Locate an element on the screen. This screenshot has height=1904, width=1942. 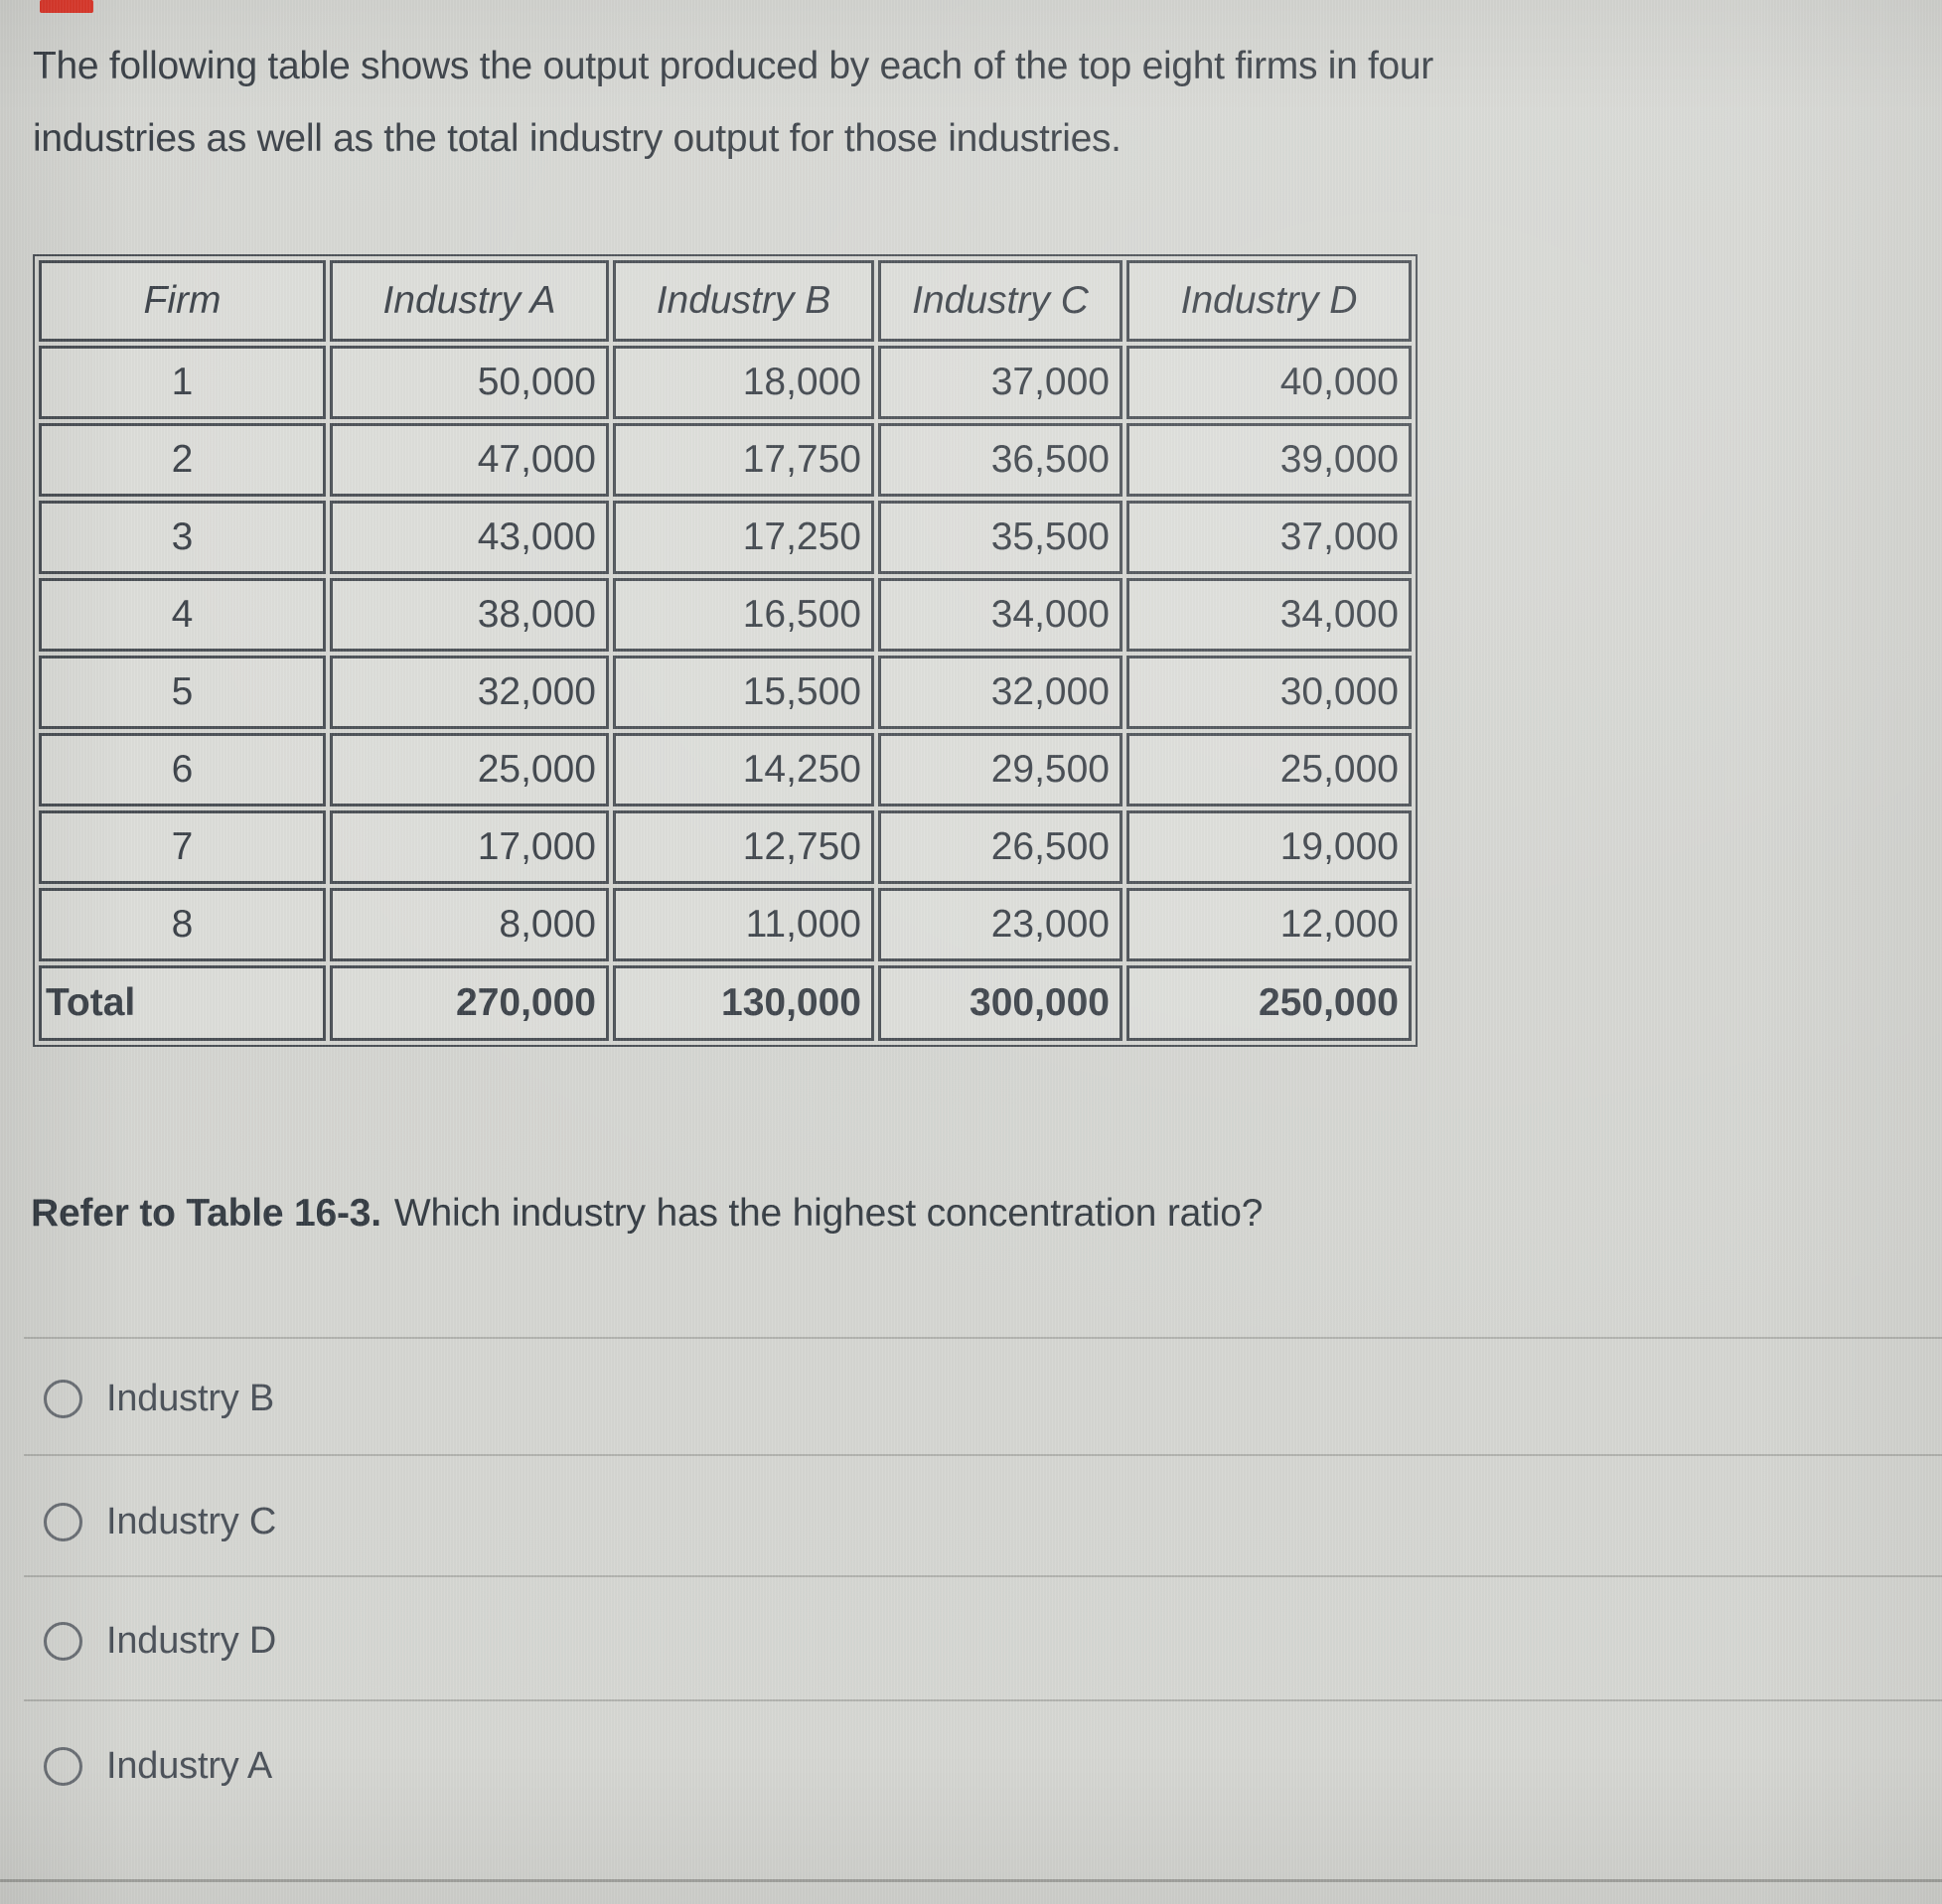
total-value: 270,000 is located at coordinates (470, 1003).